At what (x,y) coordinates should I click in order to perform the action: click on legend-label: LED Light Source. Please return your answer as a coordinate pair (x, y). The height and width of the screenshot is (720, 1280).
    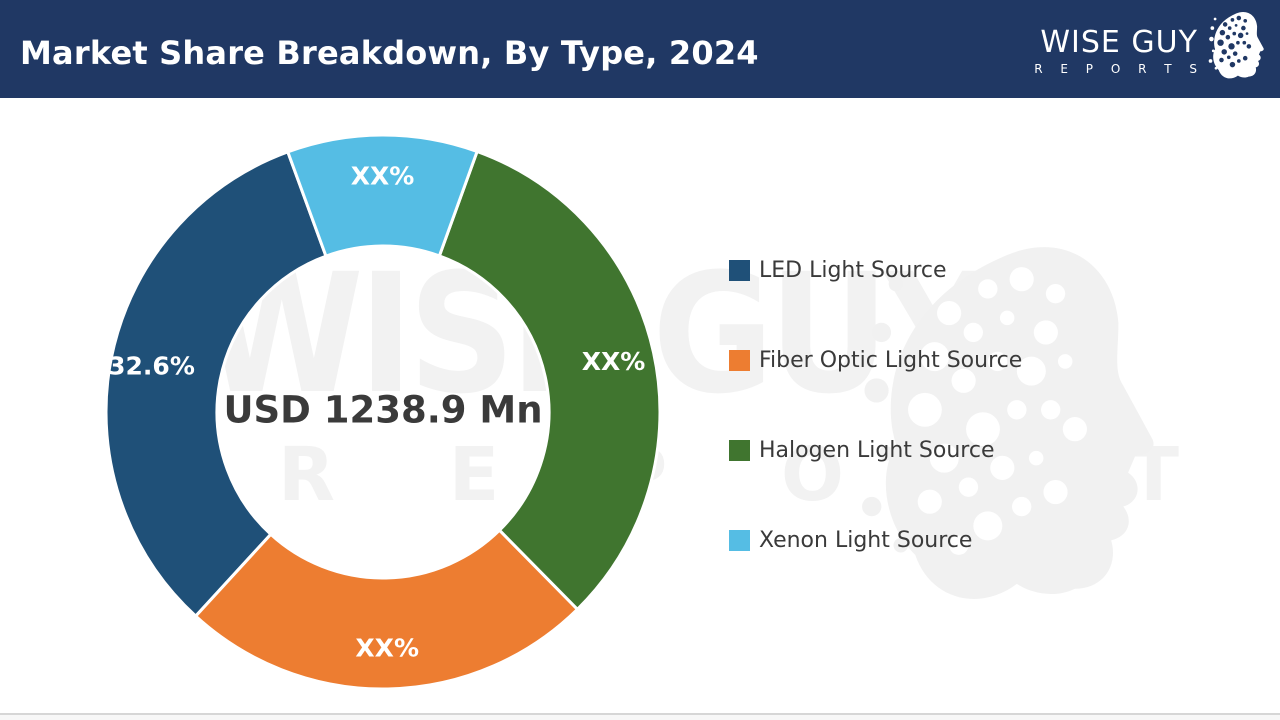
    Looking at the image, I should click on (853, 270).